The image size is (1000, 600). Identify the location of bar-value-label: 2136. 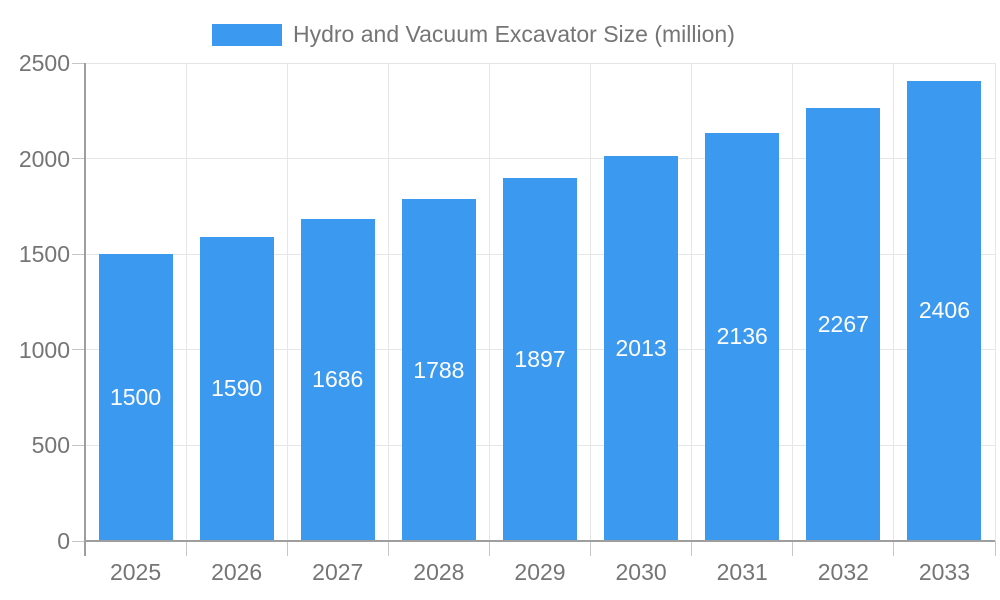
(742, 336).